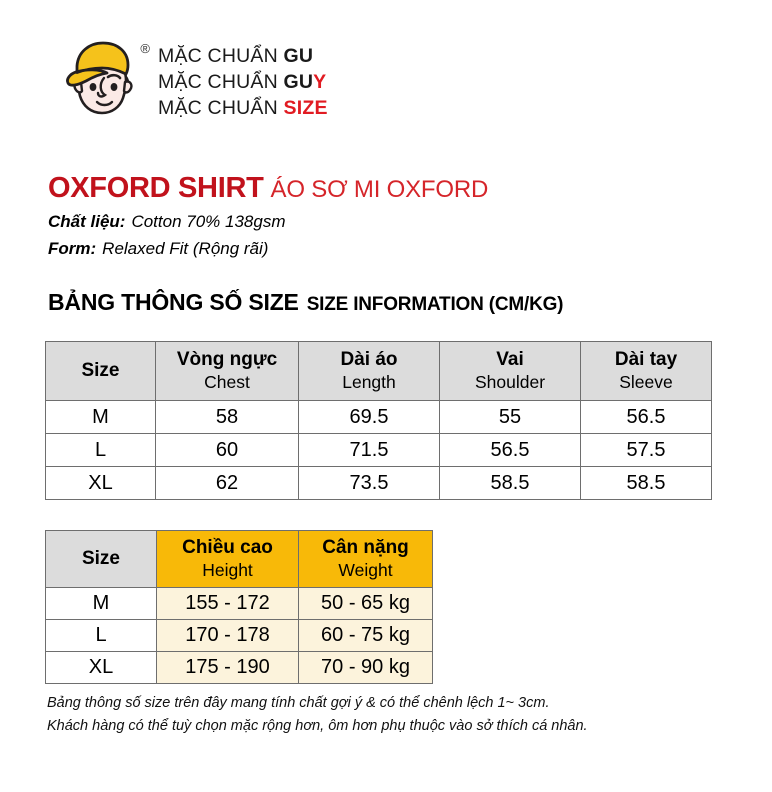  Describe the element at coordinates (510, 450) in the screenshot. I see `cell-shoulder: 56.5` at that location.